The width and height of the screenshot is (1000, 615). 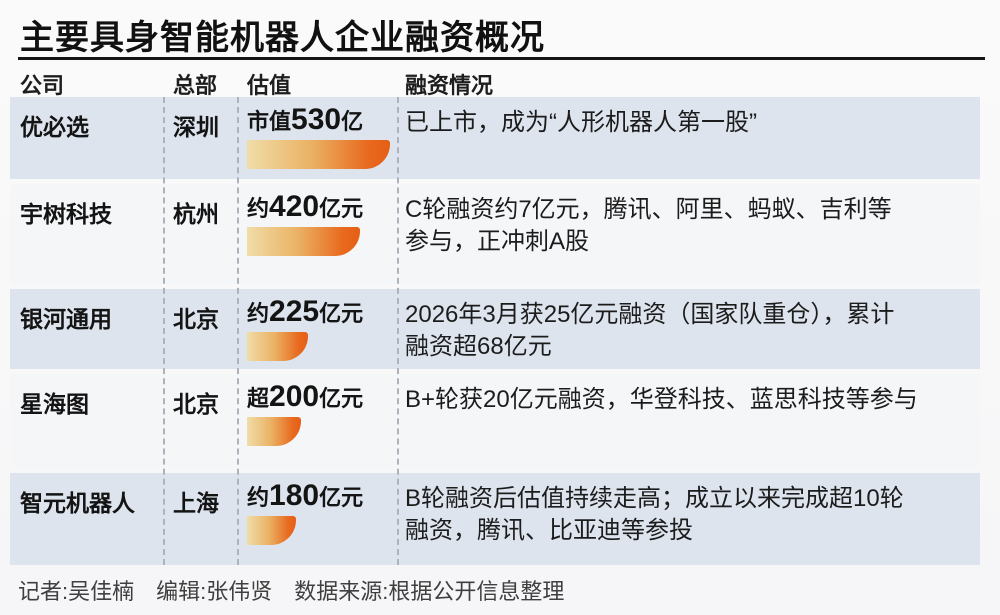 I want to click on valuation-label: 约 225 亿元, so click(x=322, y=312).